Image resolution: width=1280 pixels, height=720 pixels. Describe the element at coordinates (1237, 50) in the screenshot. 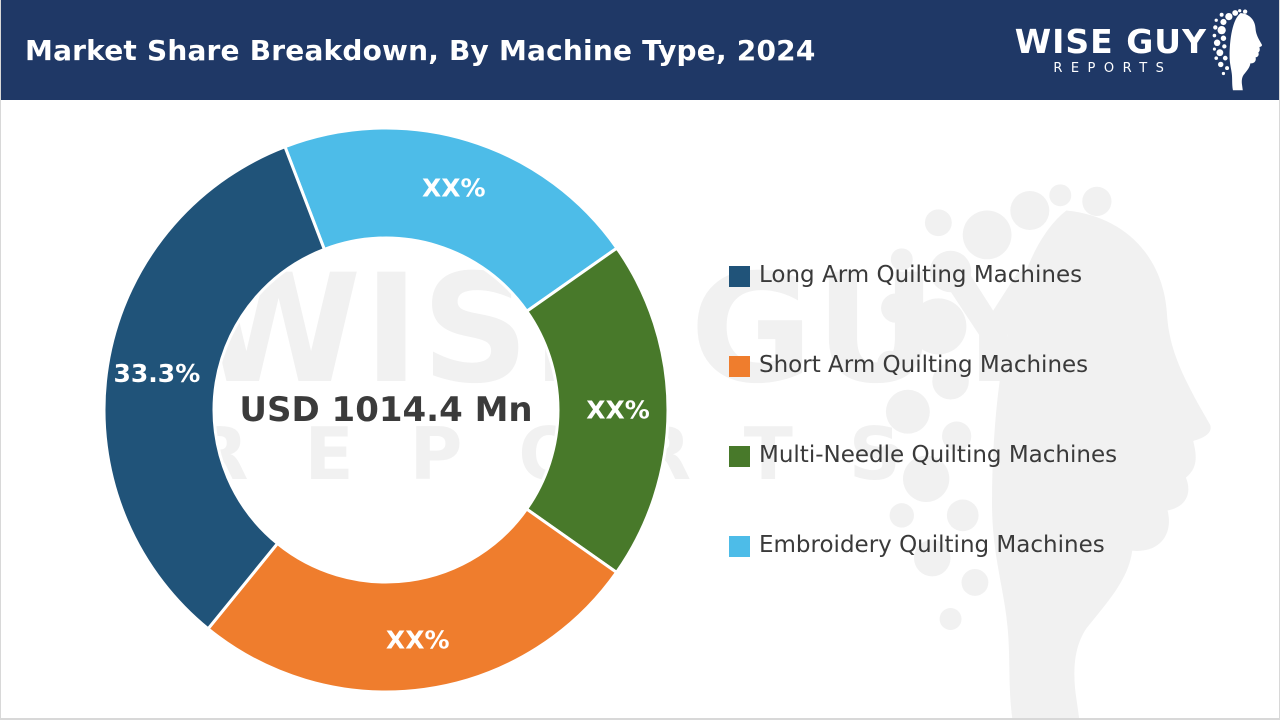

I see `logo-face-icon` at that location.